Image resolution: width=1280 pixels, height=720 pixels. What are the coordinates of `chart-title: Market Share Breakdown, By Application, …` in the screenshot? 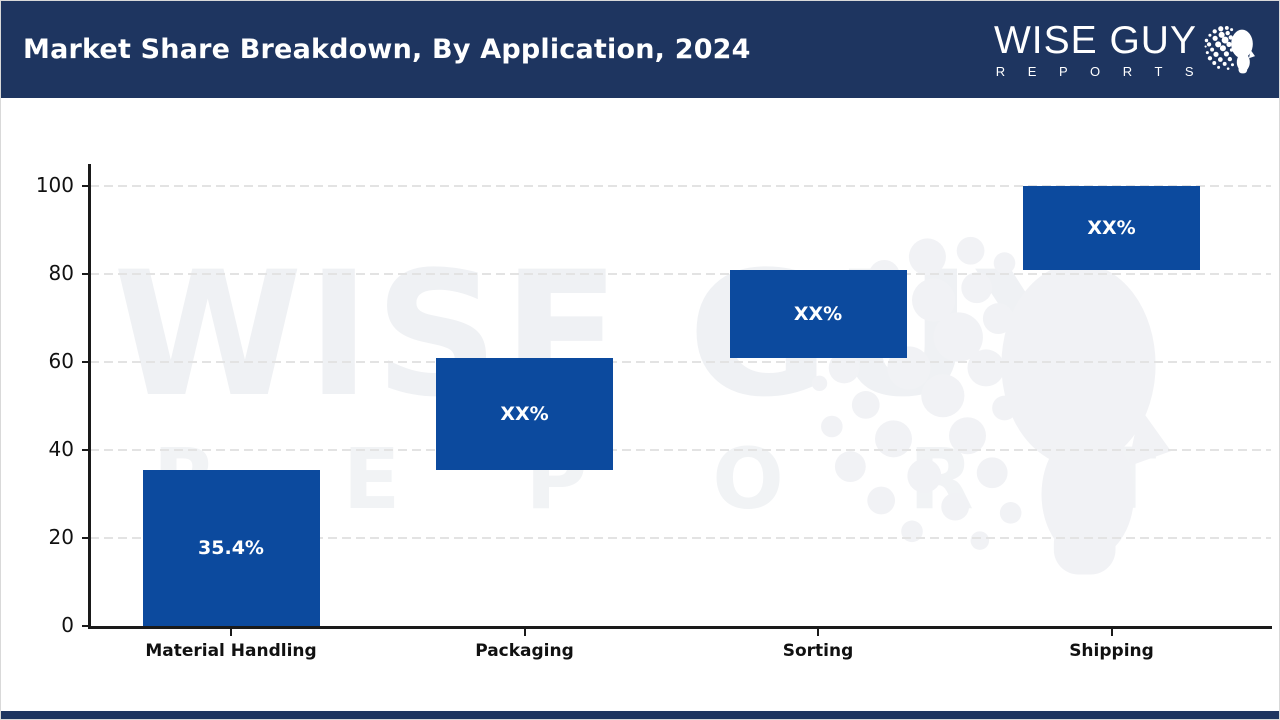 It's located at (387, 49).